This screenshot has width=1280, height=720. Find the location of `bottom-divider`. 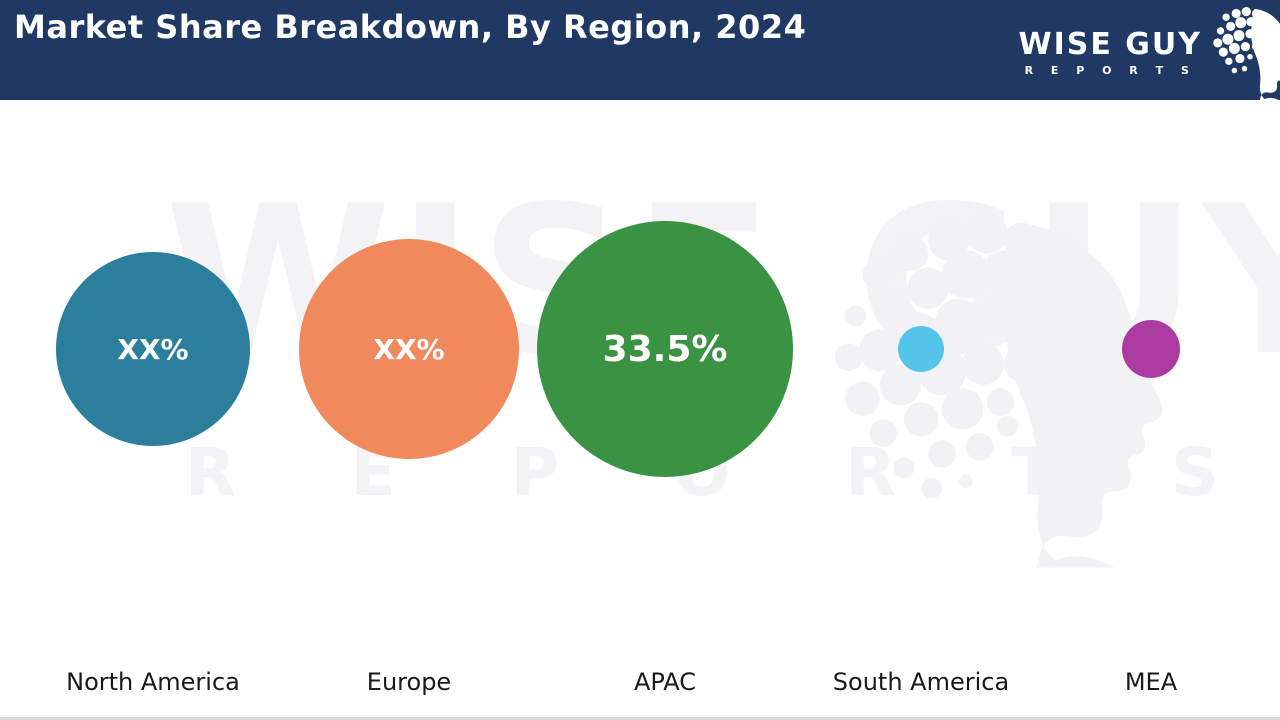

bottom-divider is located at coordinates (640, 718).